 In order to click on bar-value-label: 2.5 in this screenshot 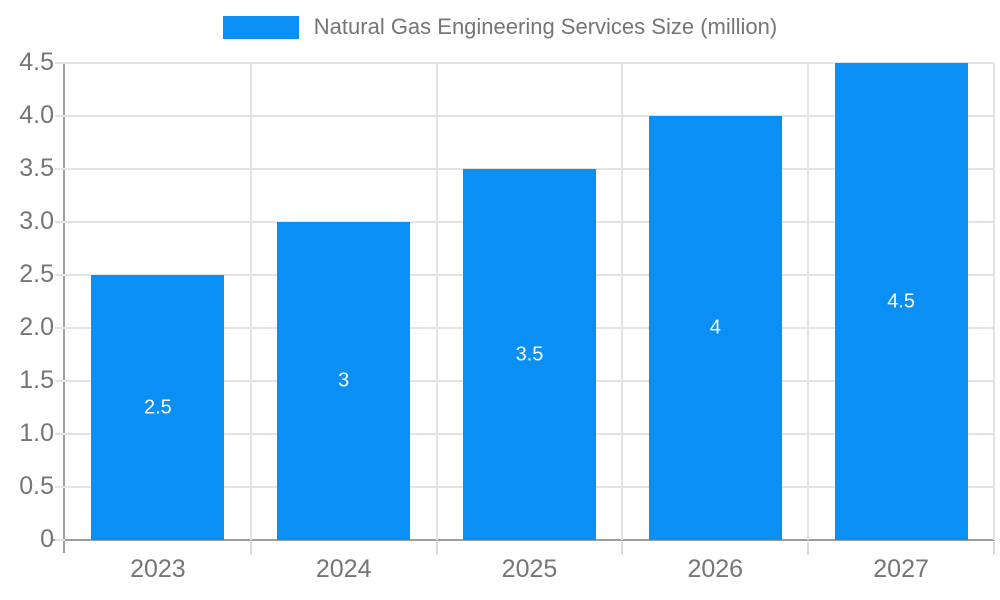, I will do `click(157, 407)`.